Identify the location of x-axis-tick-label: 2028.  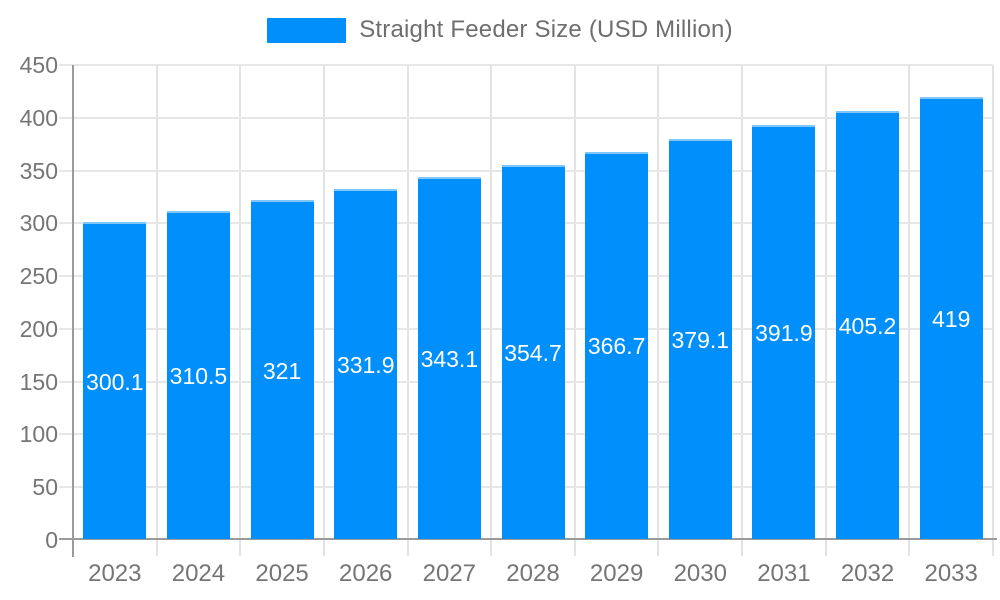
(533, 573).